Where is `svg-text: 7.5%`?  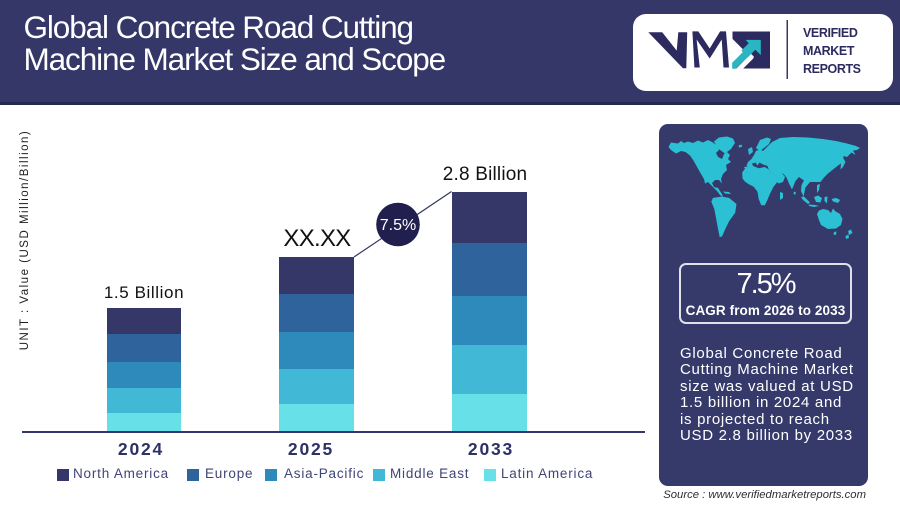
svg-text: 7.5% is located at coordinates (398, 225).